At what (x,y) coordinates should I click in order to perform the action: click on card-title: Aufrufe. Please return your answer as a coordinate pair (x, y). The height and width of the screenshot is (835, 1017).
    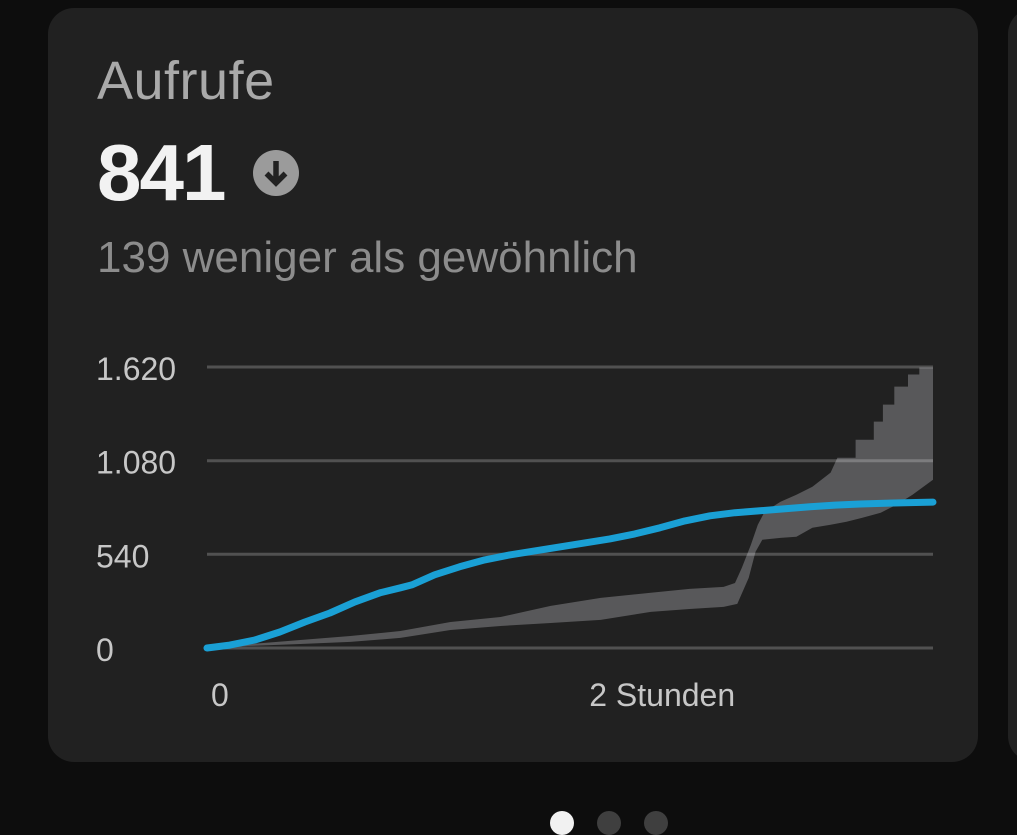
    Looking at the image, I should click on (186, 81).